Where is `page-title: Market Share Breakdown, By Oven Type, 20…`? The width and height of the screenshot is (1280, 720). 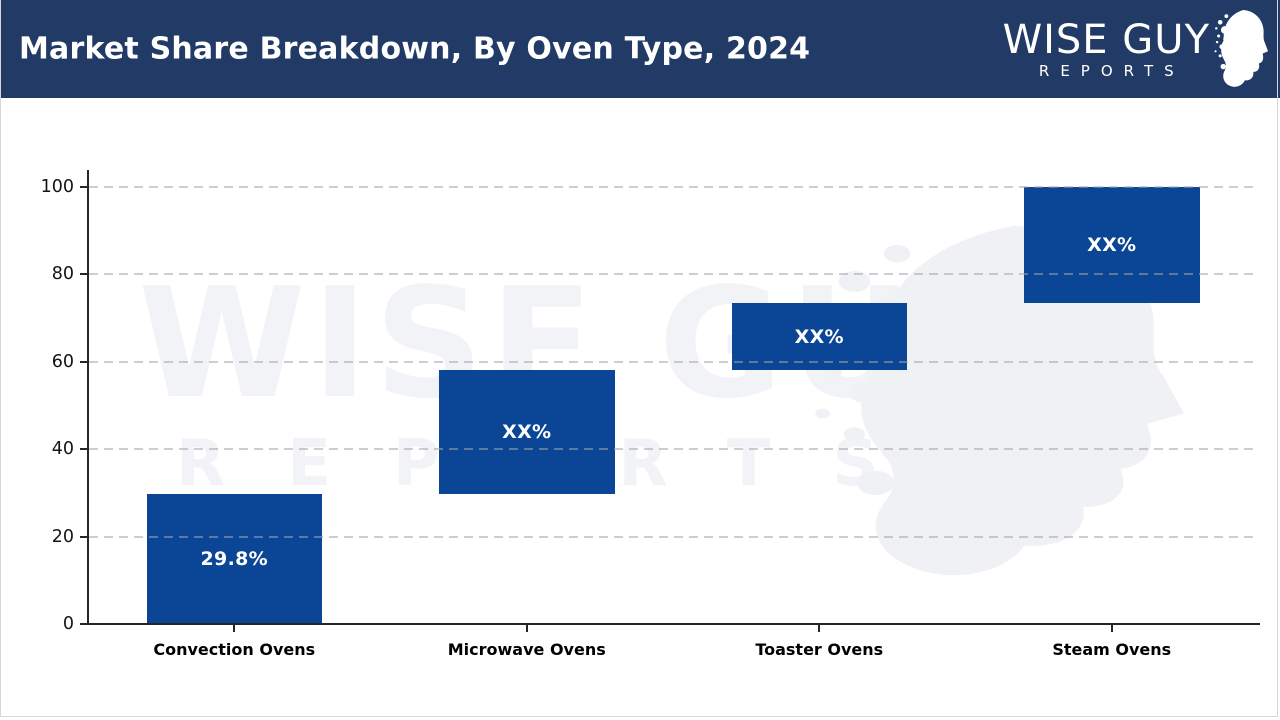
page-title: Market Share Breakdown, By Oven Type, 20… is located at coordinates (415, 49).